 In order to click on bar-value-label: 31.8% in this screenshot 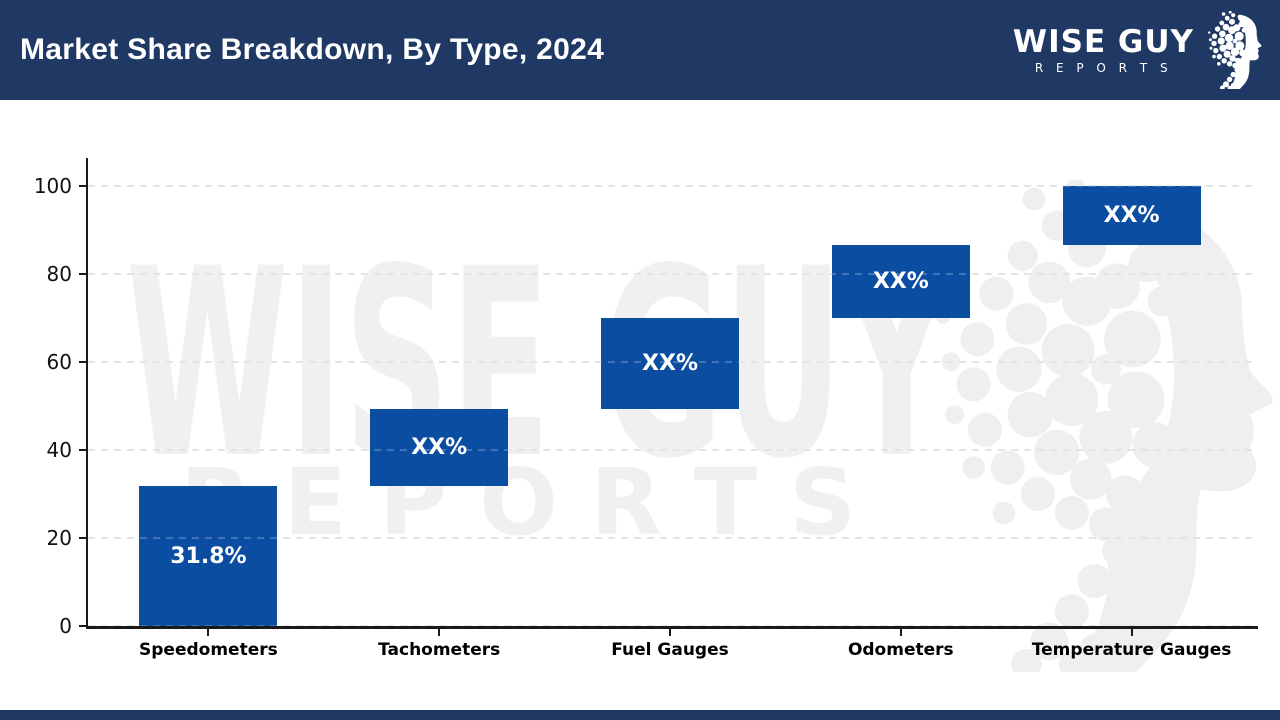, I will do `click(208, 556)`.